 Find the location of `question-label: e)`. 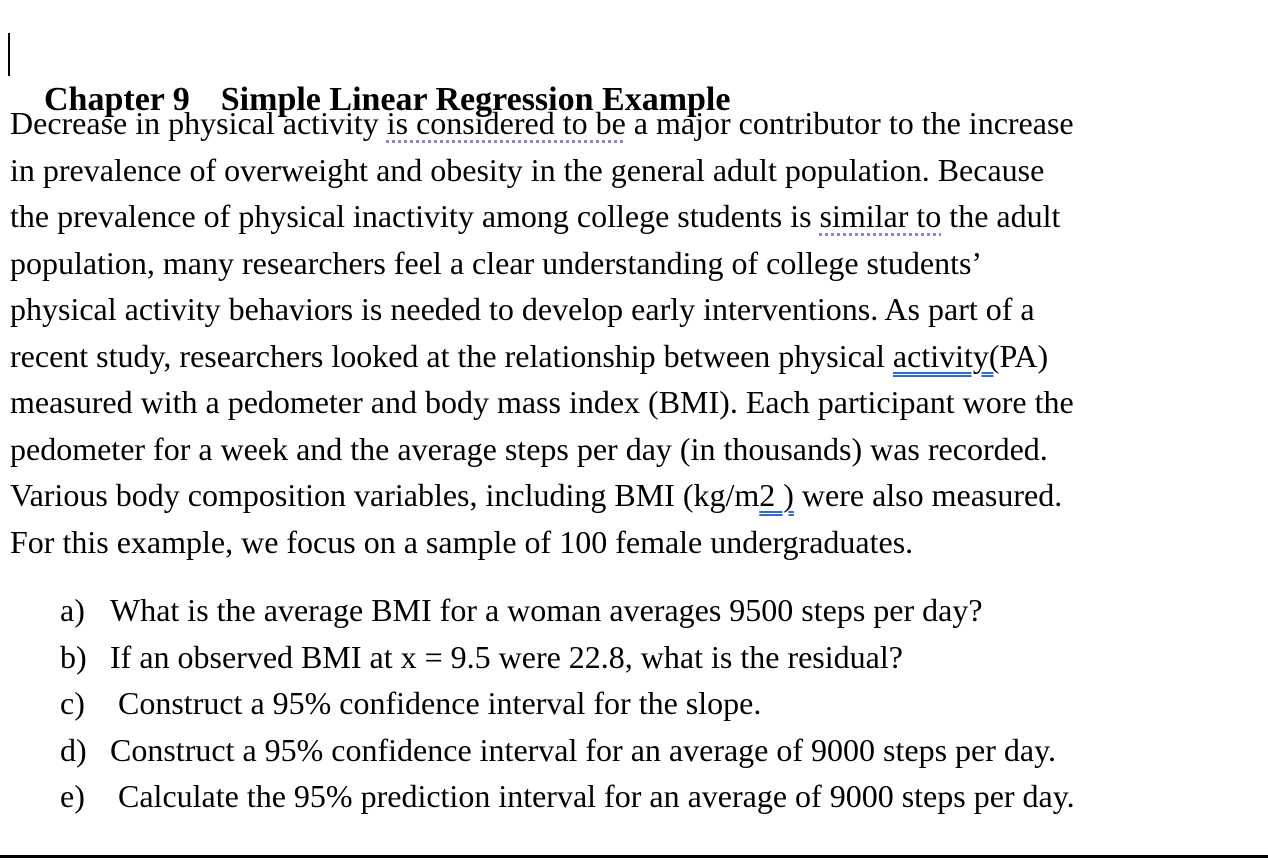

question-label: e) is located at coordinates (72, 796).